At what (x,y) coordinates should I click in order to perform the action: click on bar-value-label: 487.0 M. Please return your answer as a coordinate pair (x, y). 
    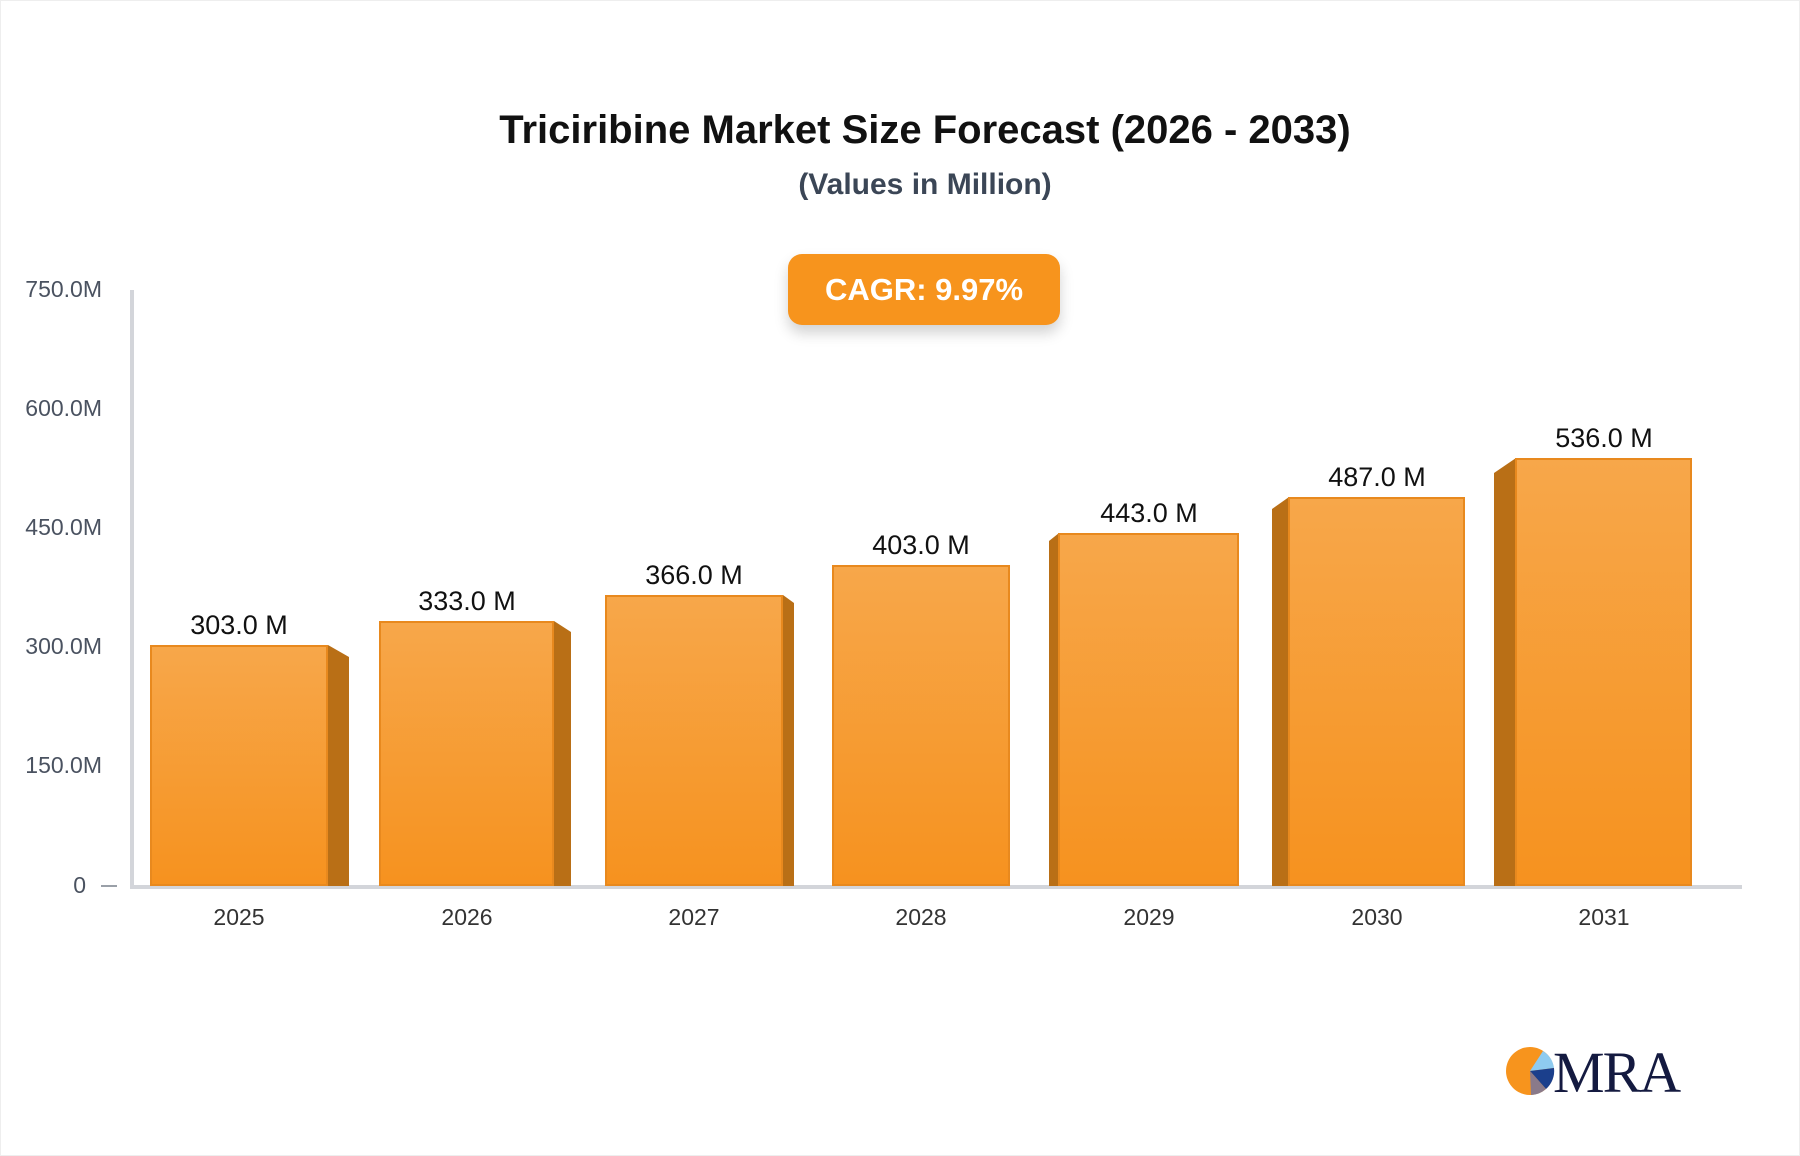
    Looking at the image, I should click on (1377, 477).